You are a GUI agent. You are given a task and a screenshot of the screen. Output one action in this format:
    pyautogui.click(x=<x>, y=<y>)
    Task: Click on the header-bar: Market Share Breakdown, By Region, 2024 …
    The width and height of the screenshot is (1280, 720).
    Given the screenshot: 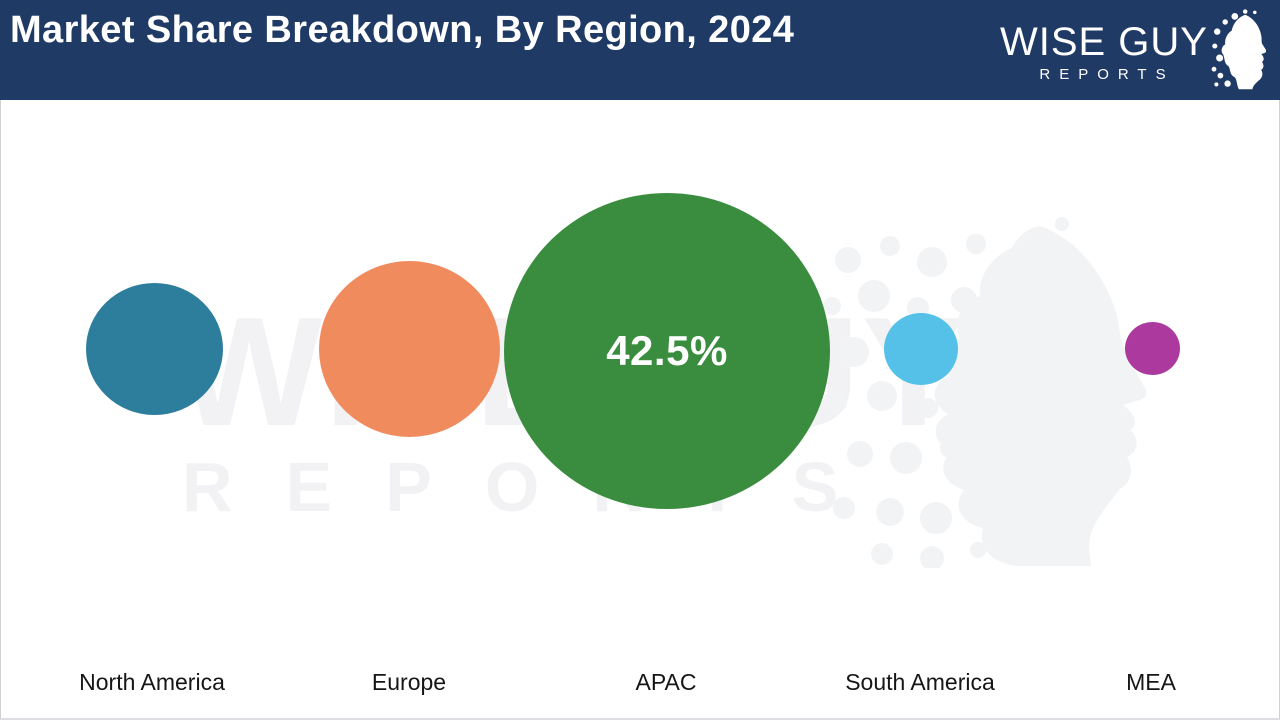 What is the action you would take?
    pyautogui.click(x=640, y=50)
    